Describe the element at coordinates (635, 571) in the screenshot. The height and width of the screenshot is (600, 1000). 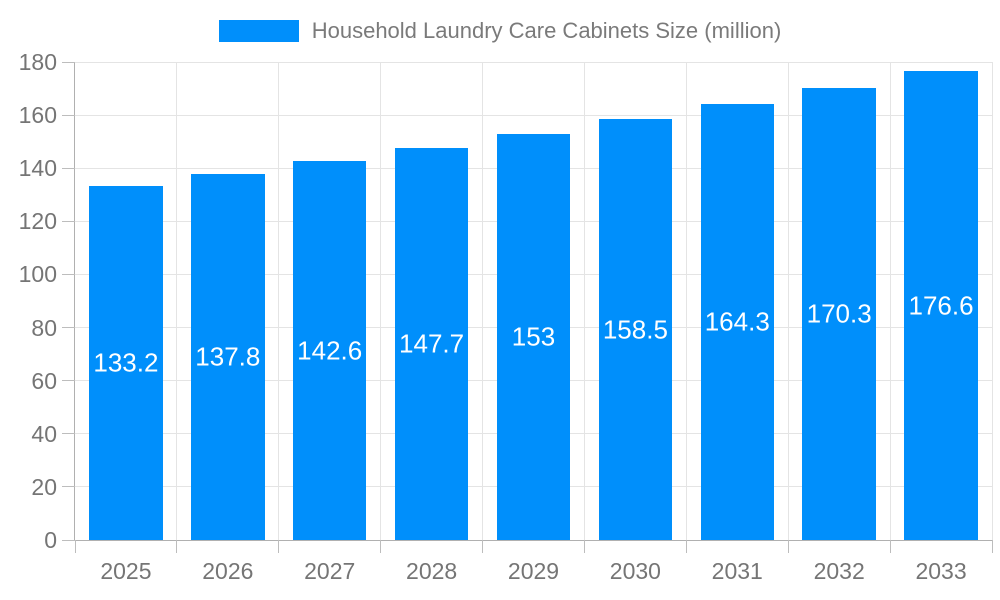
I see `x-axis-tick-label: 2030` at that location.